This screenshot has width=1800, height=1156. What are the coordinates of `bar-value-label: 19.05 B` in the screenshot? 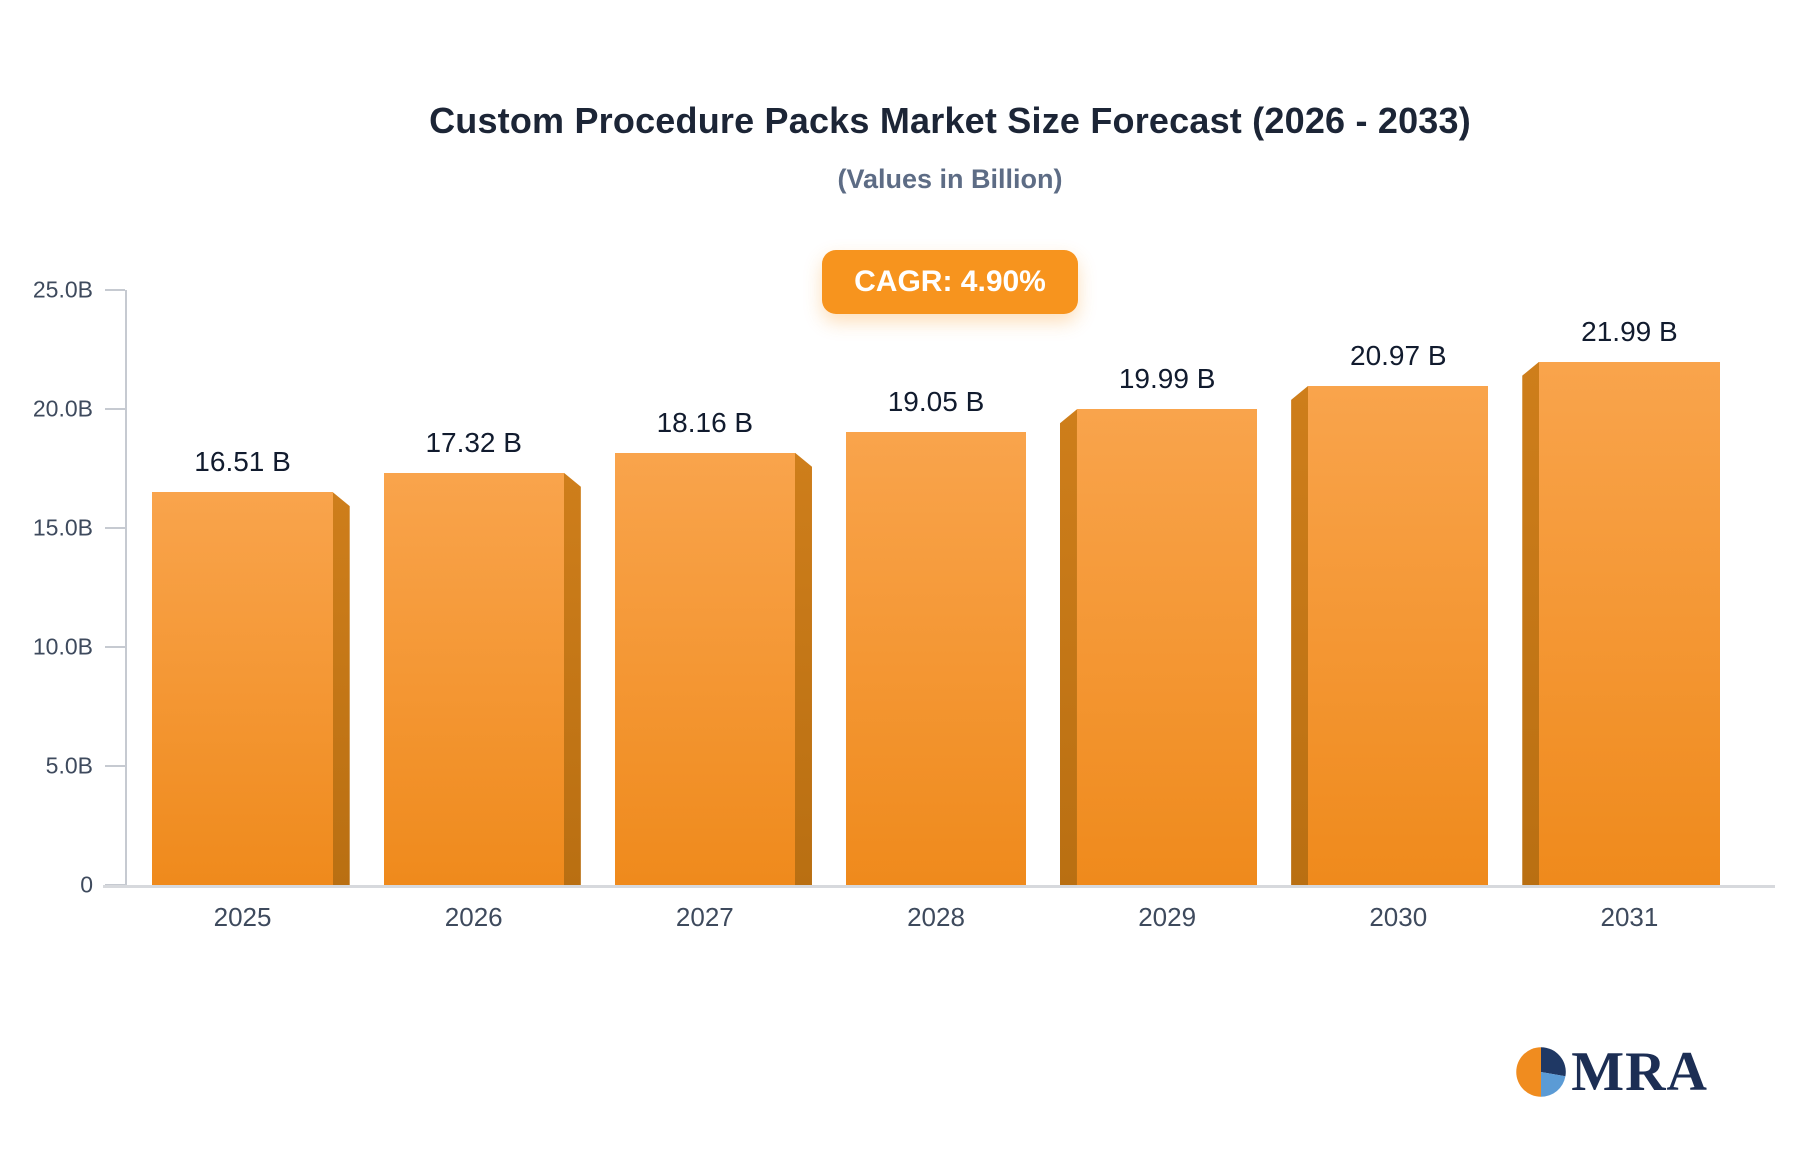 It's located at (936, 401).